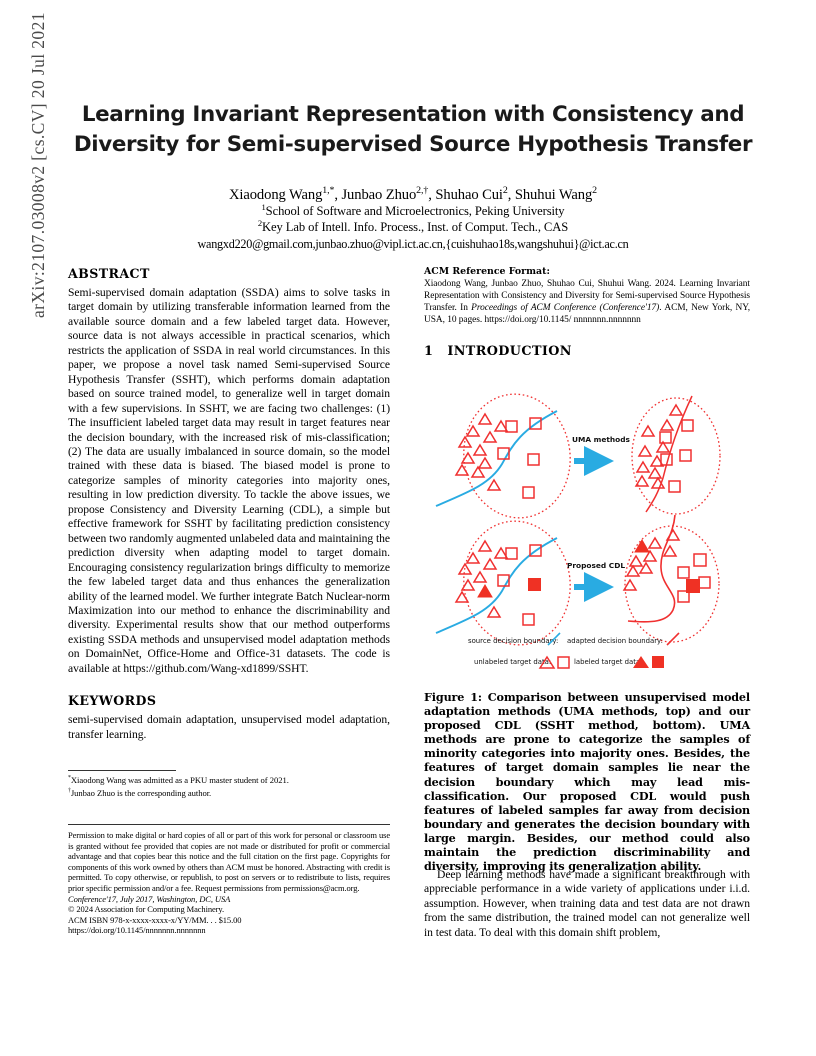  What do you see at coordinates (429, 351) in the screenshot?
I see `introduction-number: 1` at bounding box center [429, 351].